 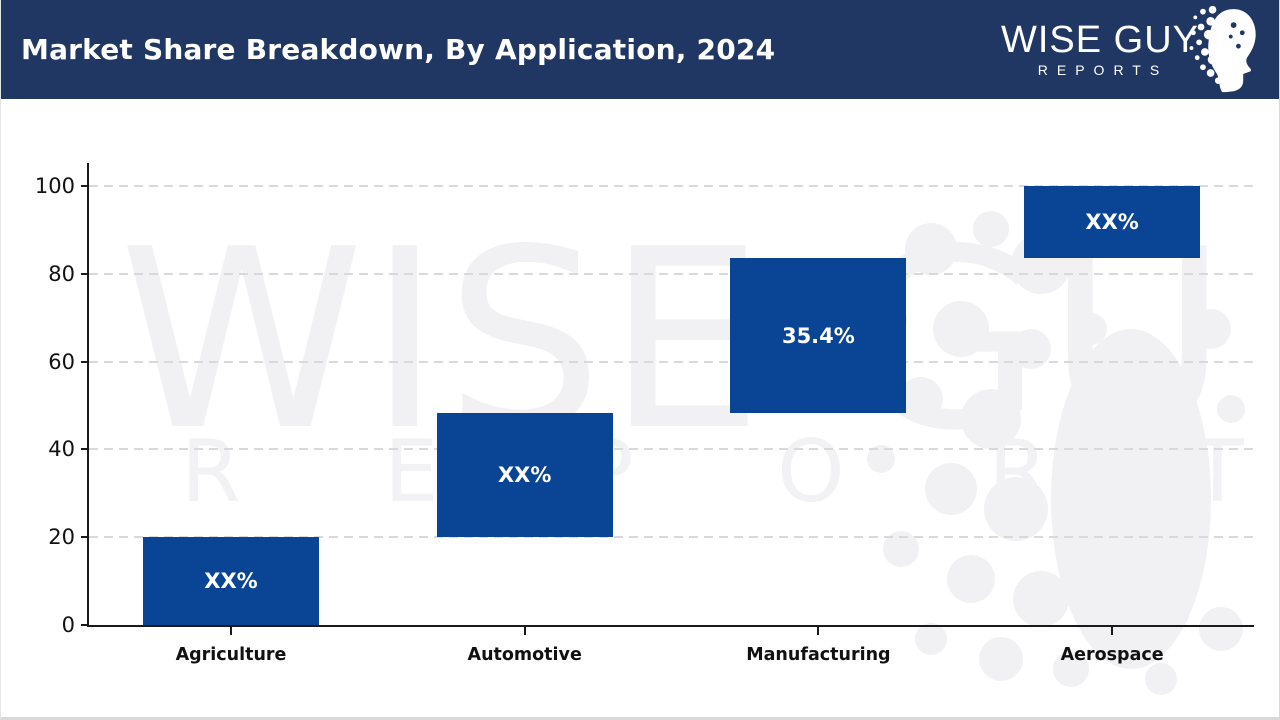 I want to click on bar-value-label: 35.4%, so click(x=818, y=335).